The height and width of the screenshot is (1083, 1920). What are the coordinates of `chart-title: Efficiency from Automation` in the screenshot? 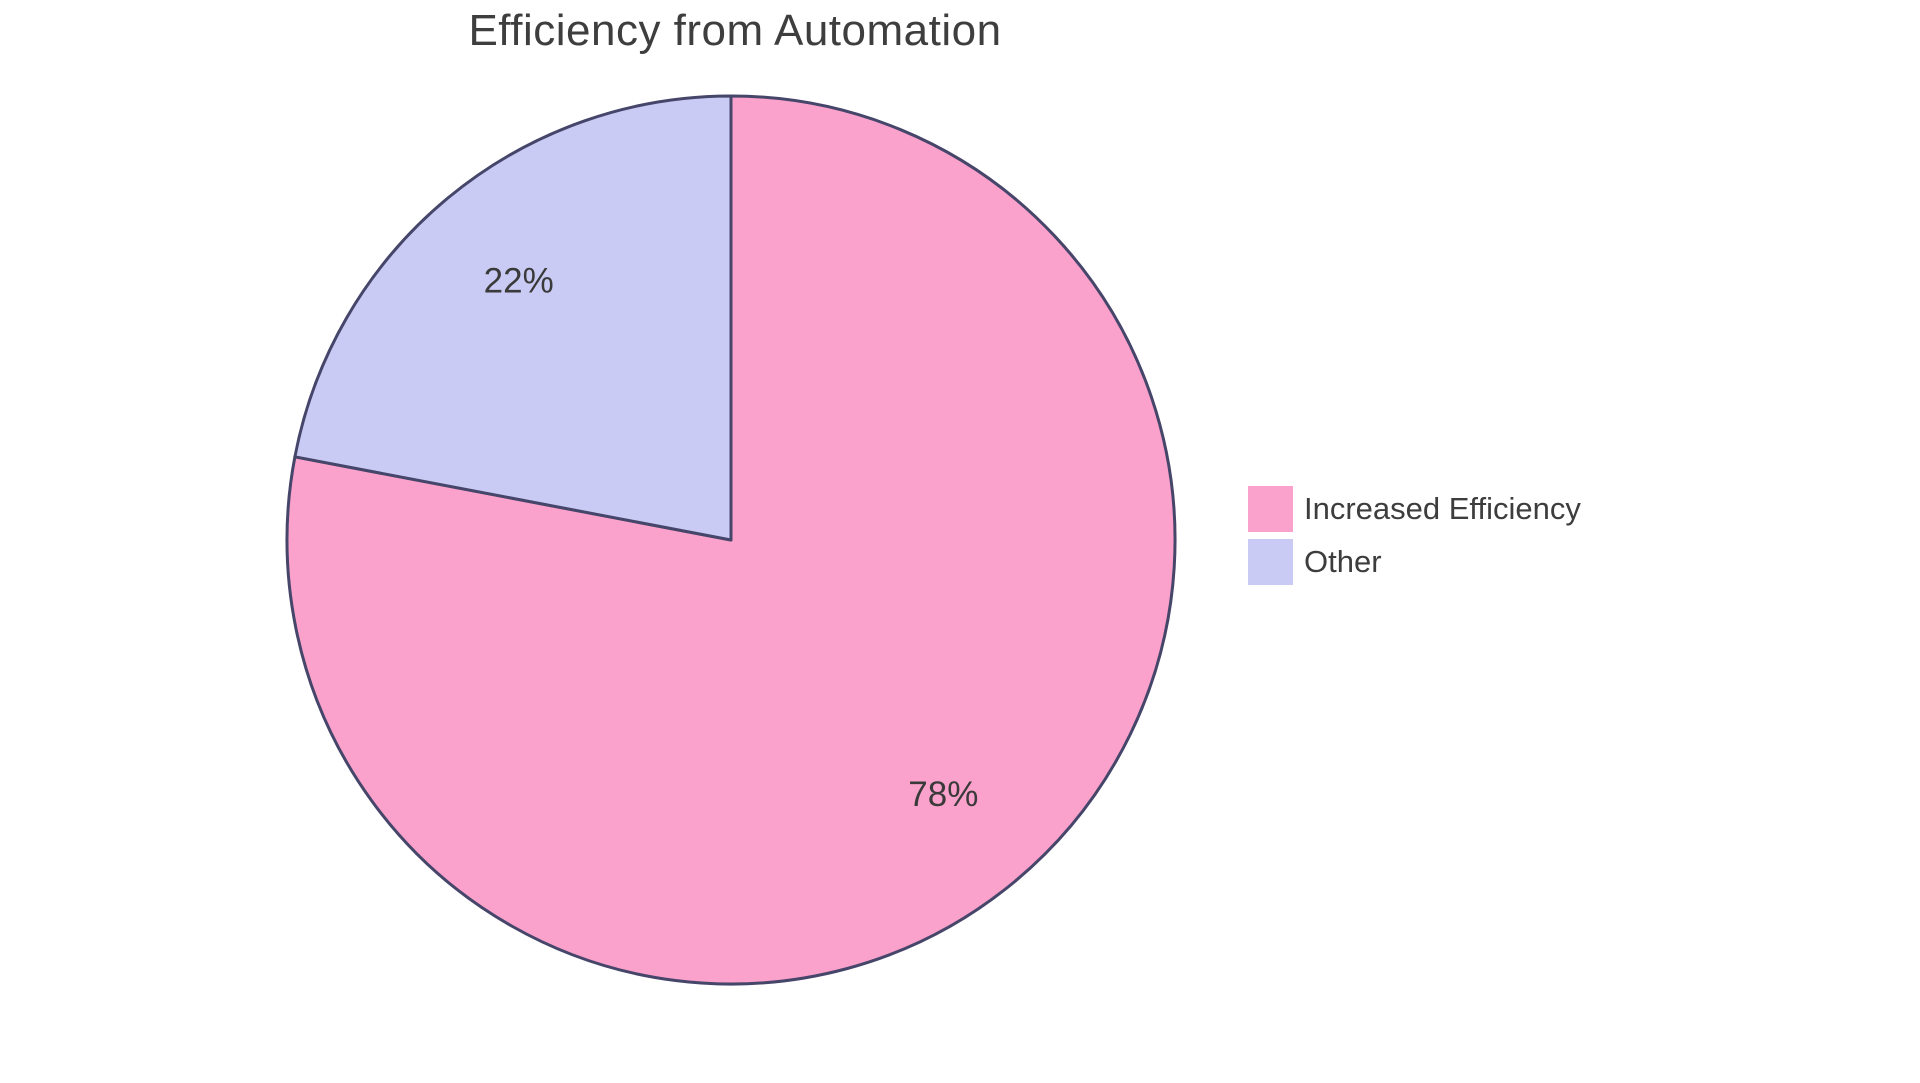 It's located at (735, 30).